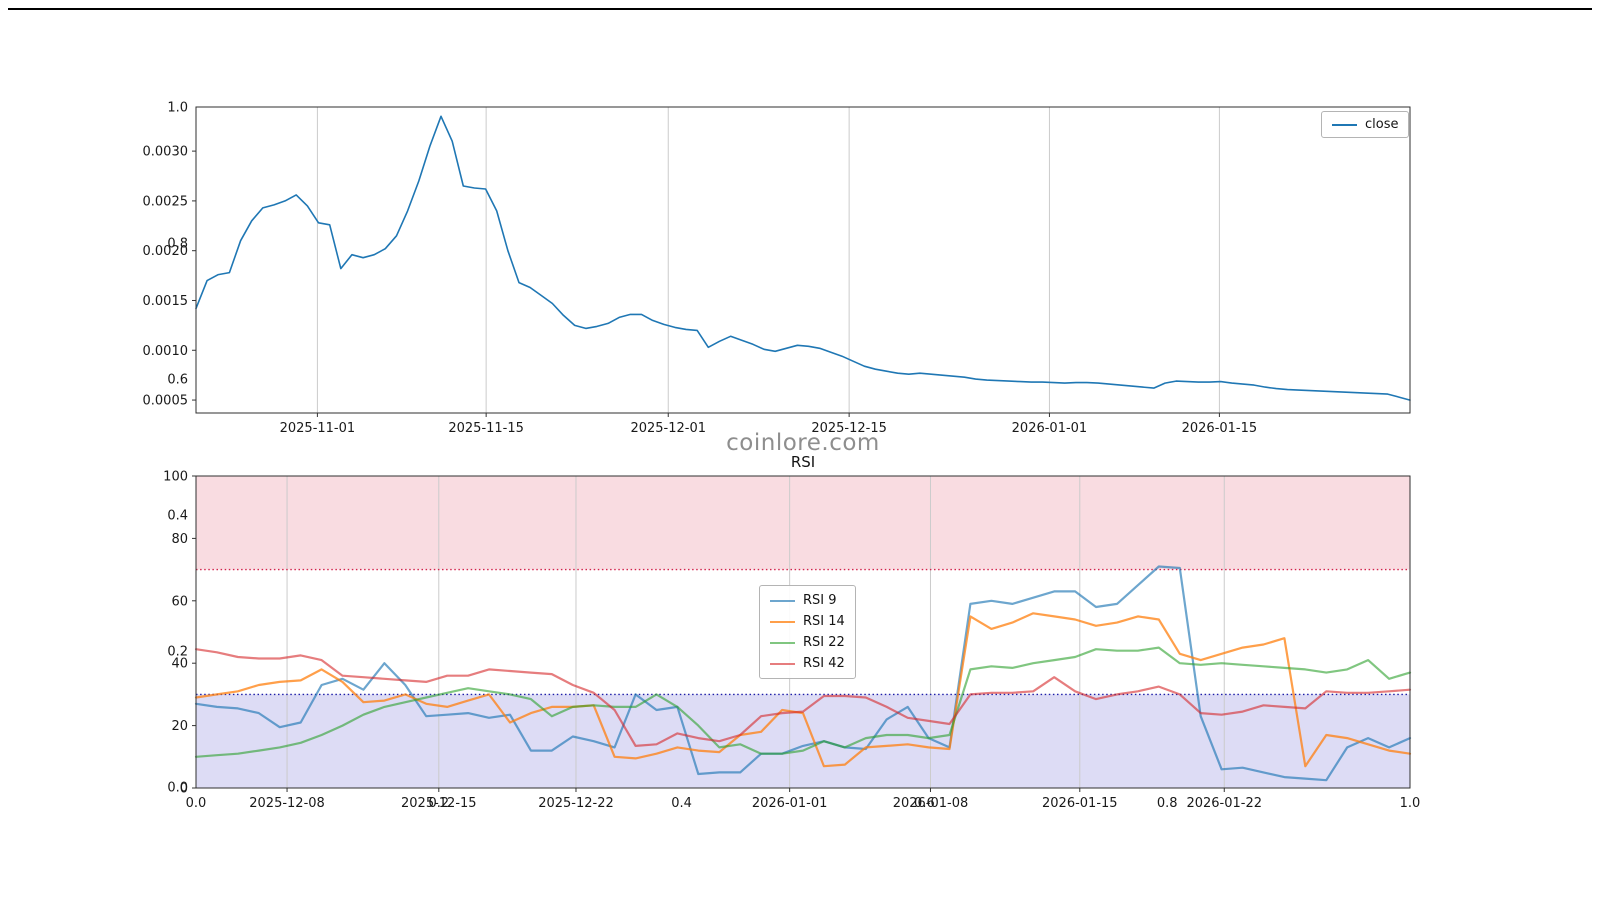 This screenshot has height=900, width=1600. I want to click on overlay-x-label: 1.0, so click(1410, 803).